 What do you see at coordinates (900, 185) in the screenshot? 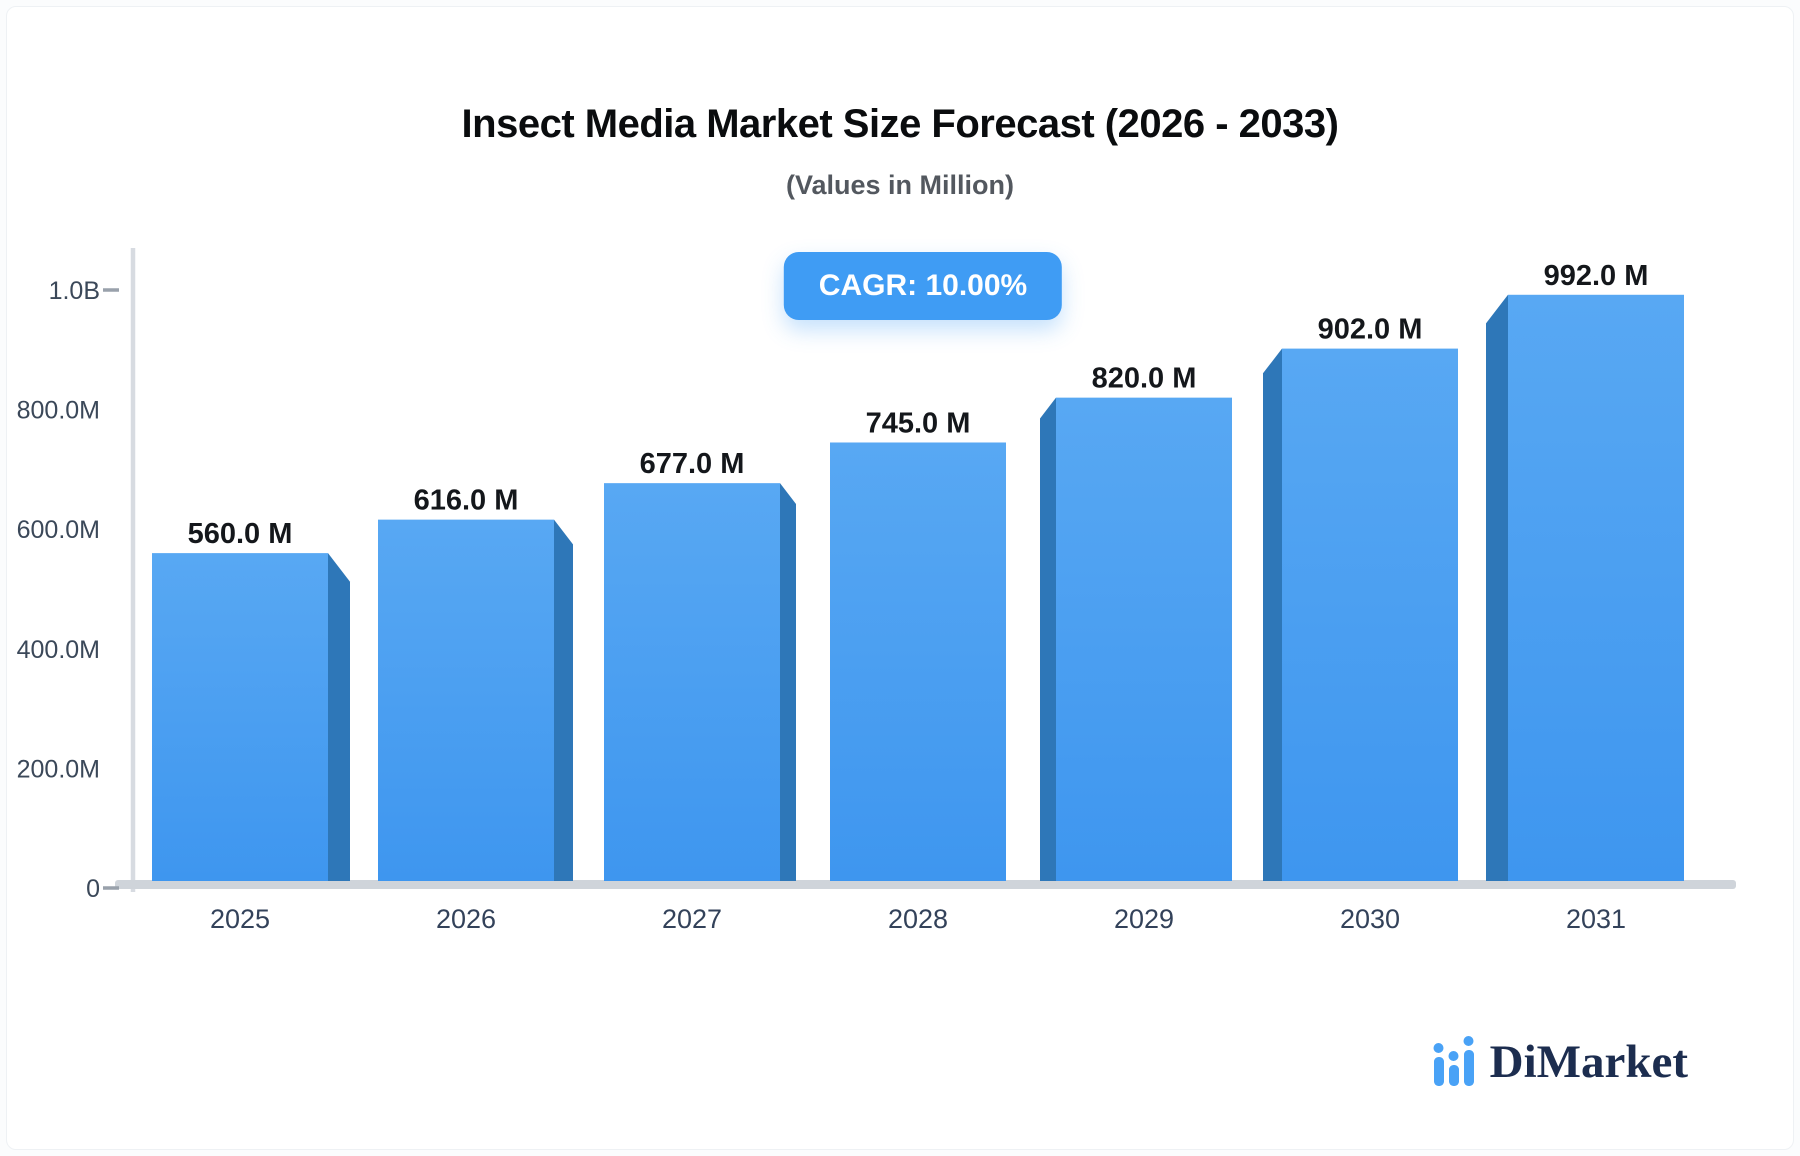
I see `chart-subtitle: (Values in Million)` at bounding box center [900, 185].